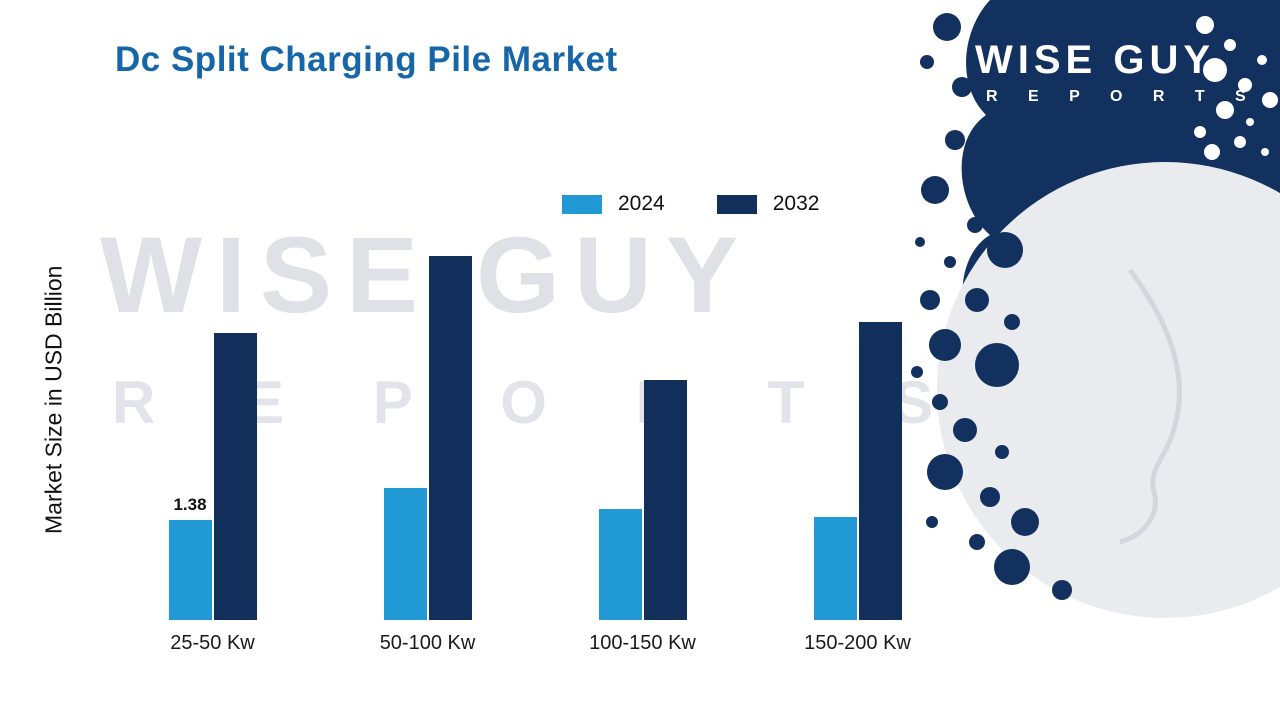  What do you see at coordinates (535, 643) in the screenshot?
I see `x-axis-labels: 25-50 Kw 50-100 Kw 100-150 Kw 150-200 Kw` at bounding box center [535, 643].